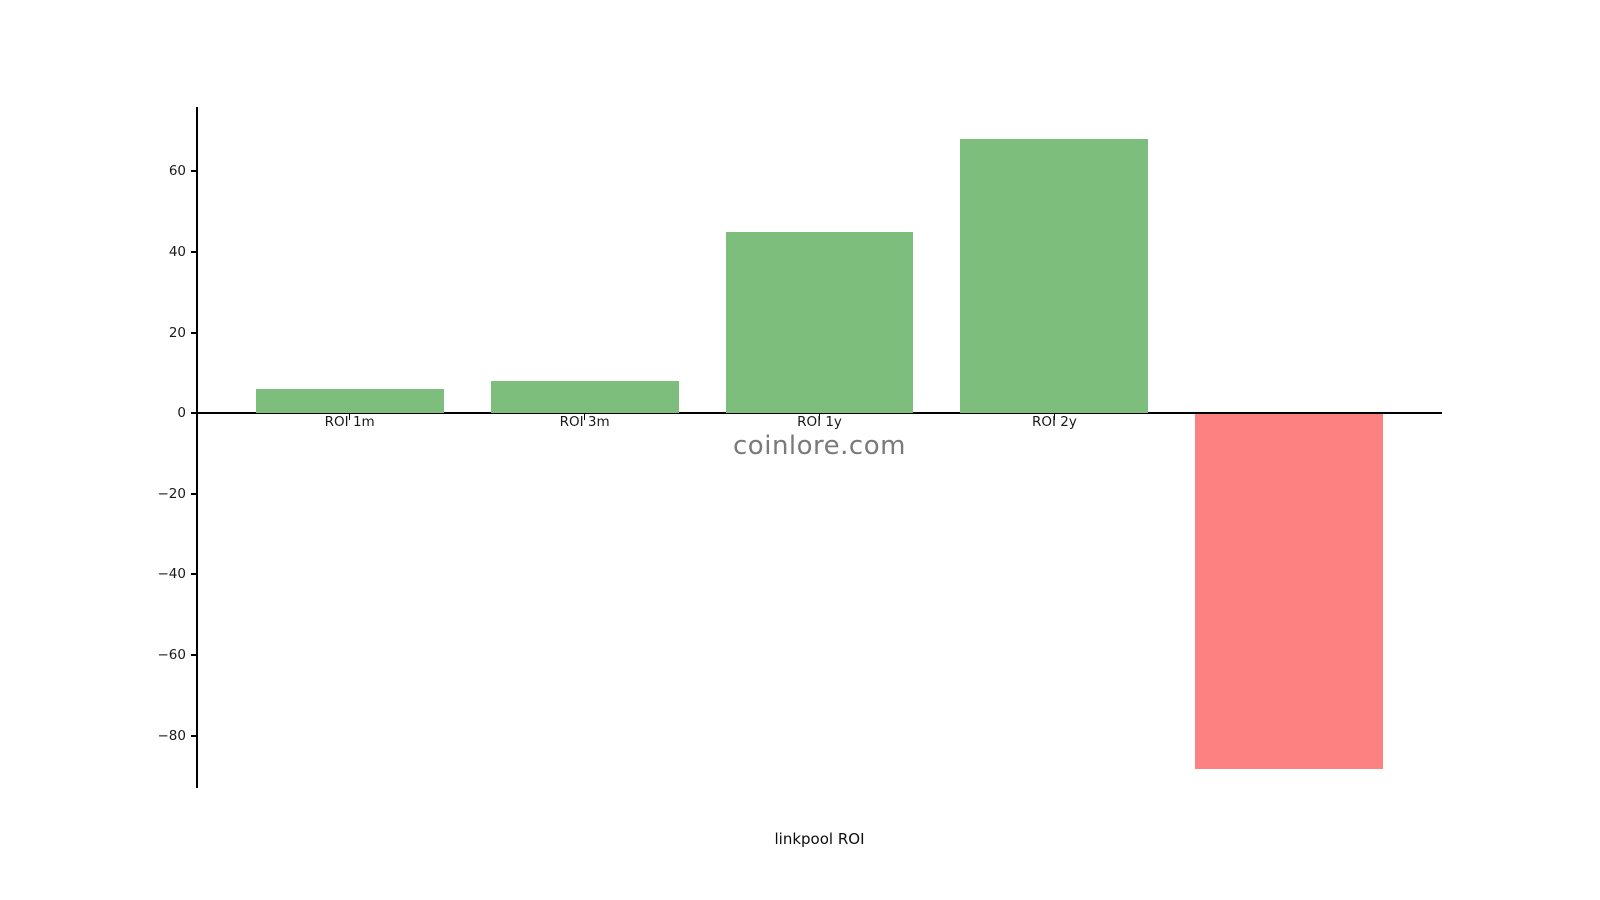 The image size is (1600, 900). I want to click on bar-unlabeled, so click(1289, 591).